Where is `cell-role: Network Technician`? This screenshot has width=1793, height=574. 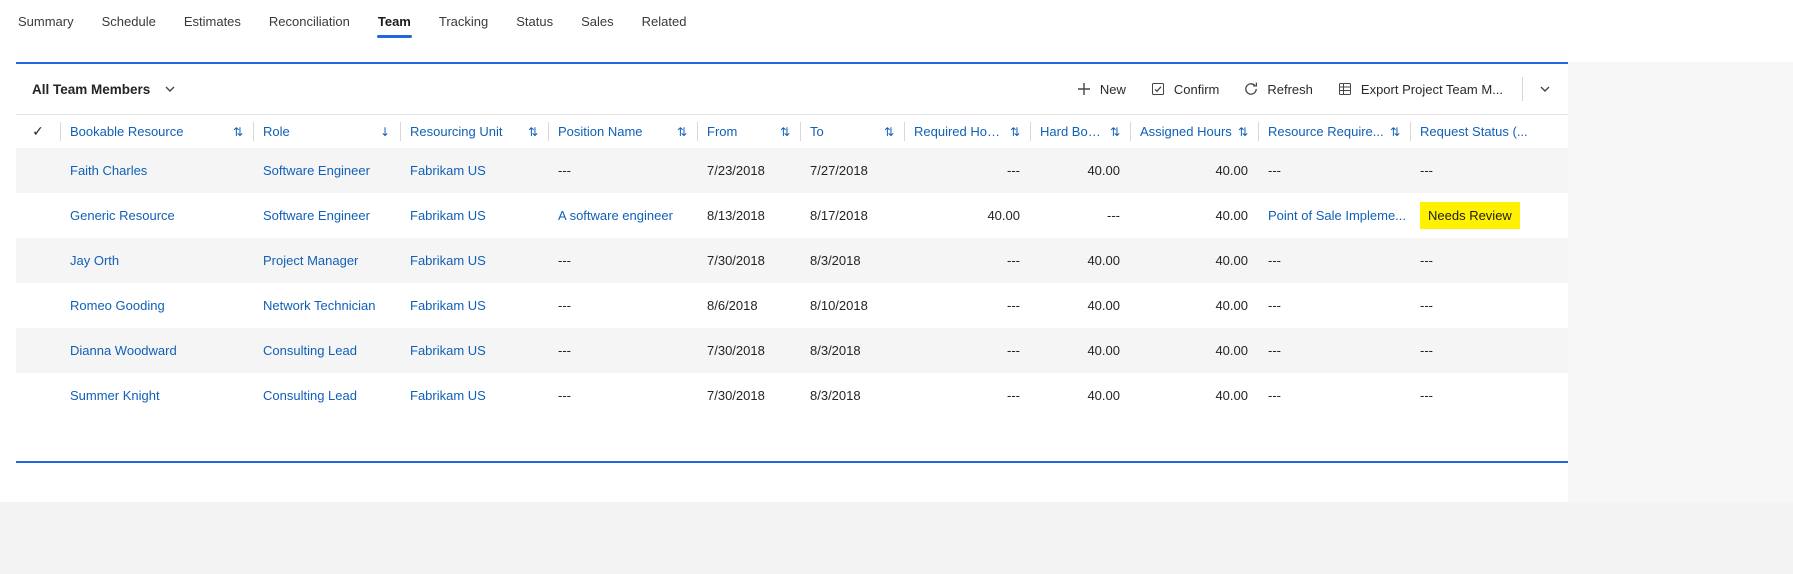 cell-role: Network Technician is located at coordinates (326, 305).